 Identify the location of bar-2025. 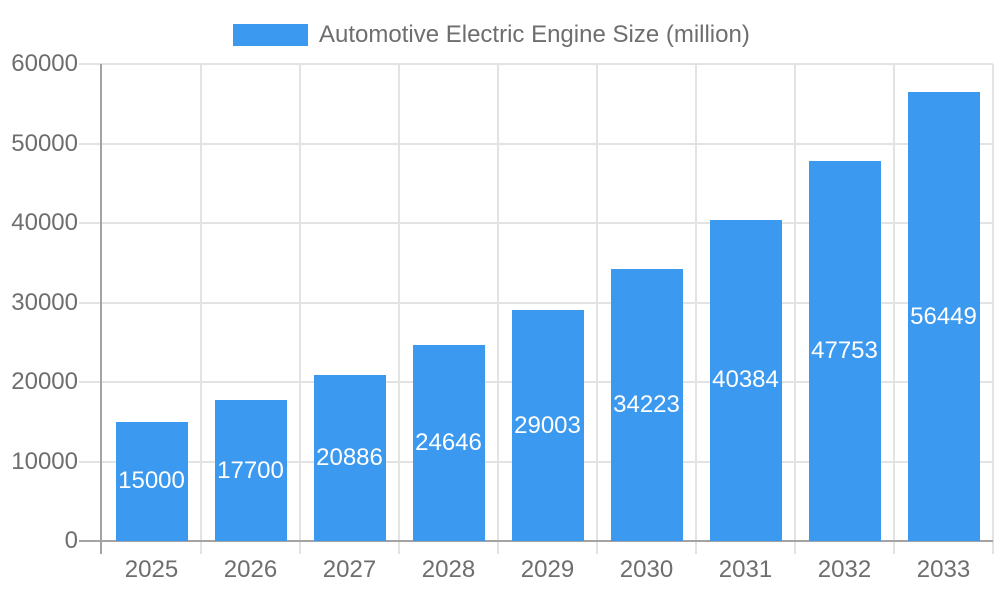
(151, 481).